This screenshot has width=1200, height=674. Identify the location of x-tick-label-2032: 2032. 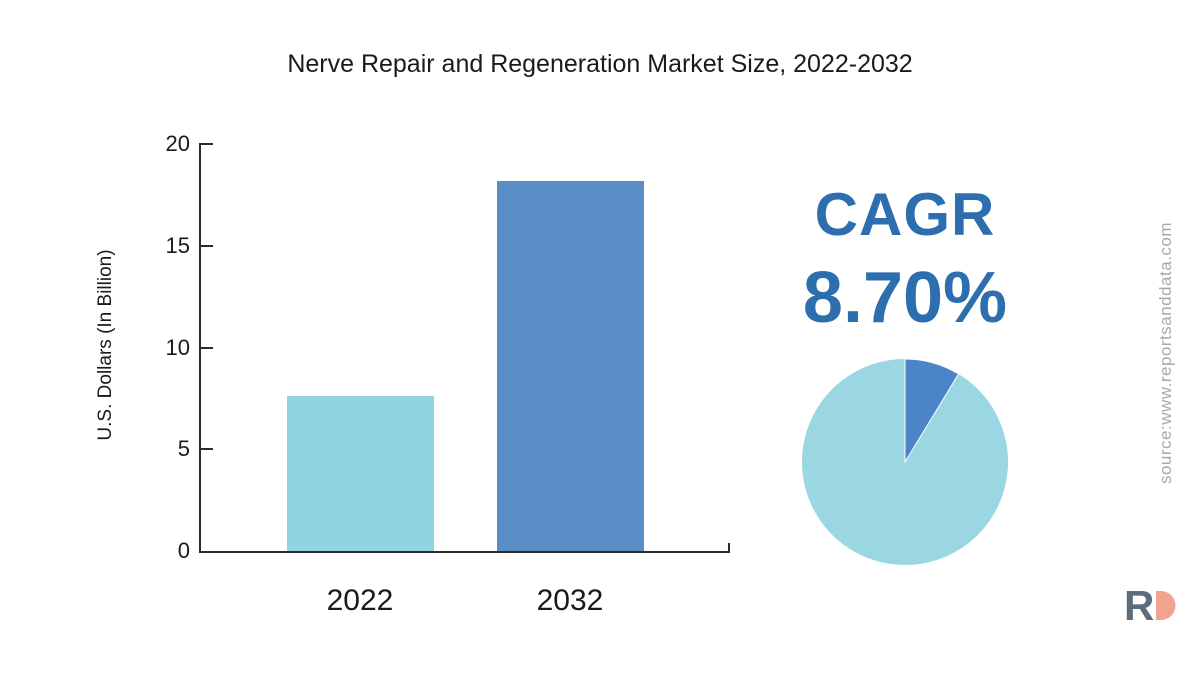
(570, 600).